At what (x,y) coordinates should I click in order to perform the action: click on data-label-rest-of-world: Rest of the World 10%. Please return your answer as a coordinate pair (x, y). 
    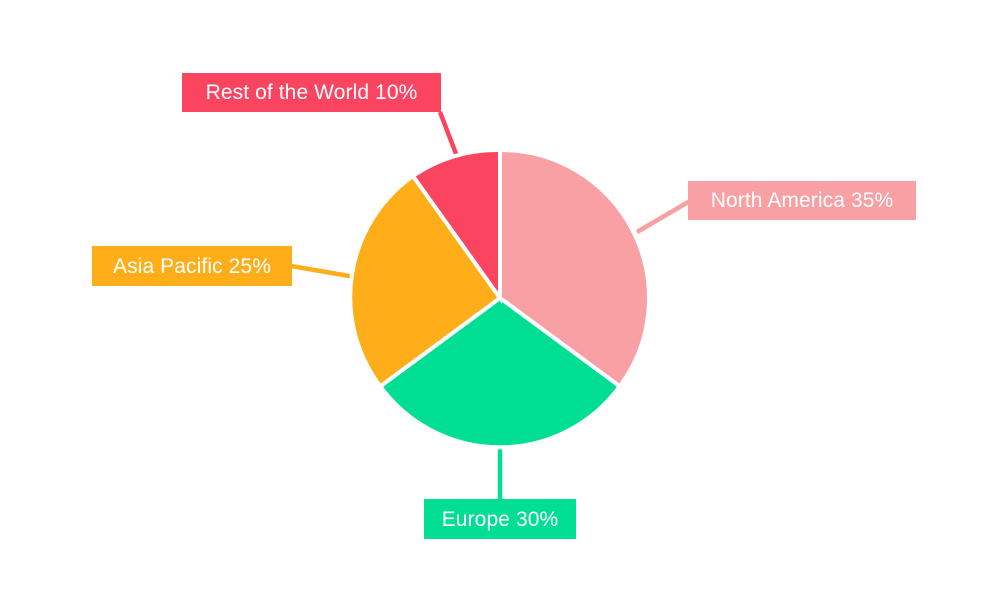
    Looking at the image, I should click on (311, 92).